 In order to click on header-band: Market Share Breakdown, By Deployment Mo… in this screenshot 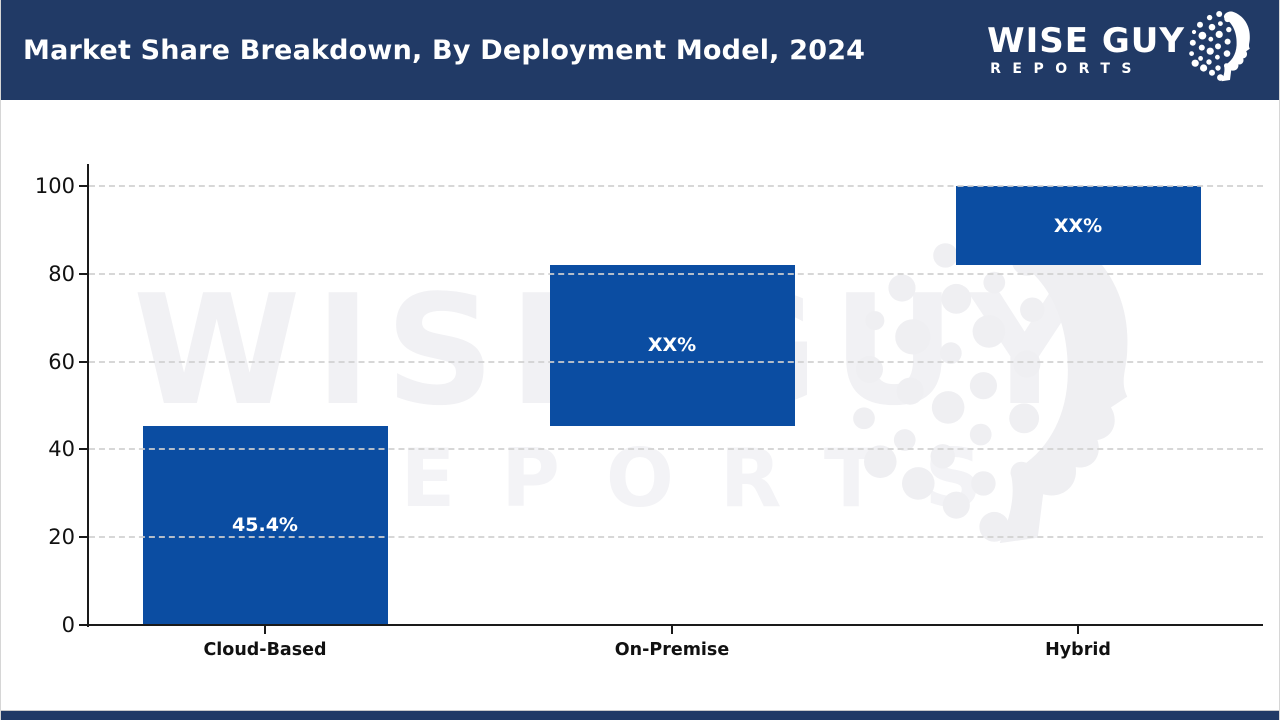, I will do `click(640, 50)`.